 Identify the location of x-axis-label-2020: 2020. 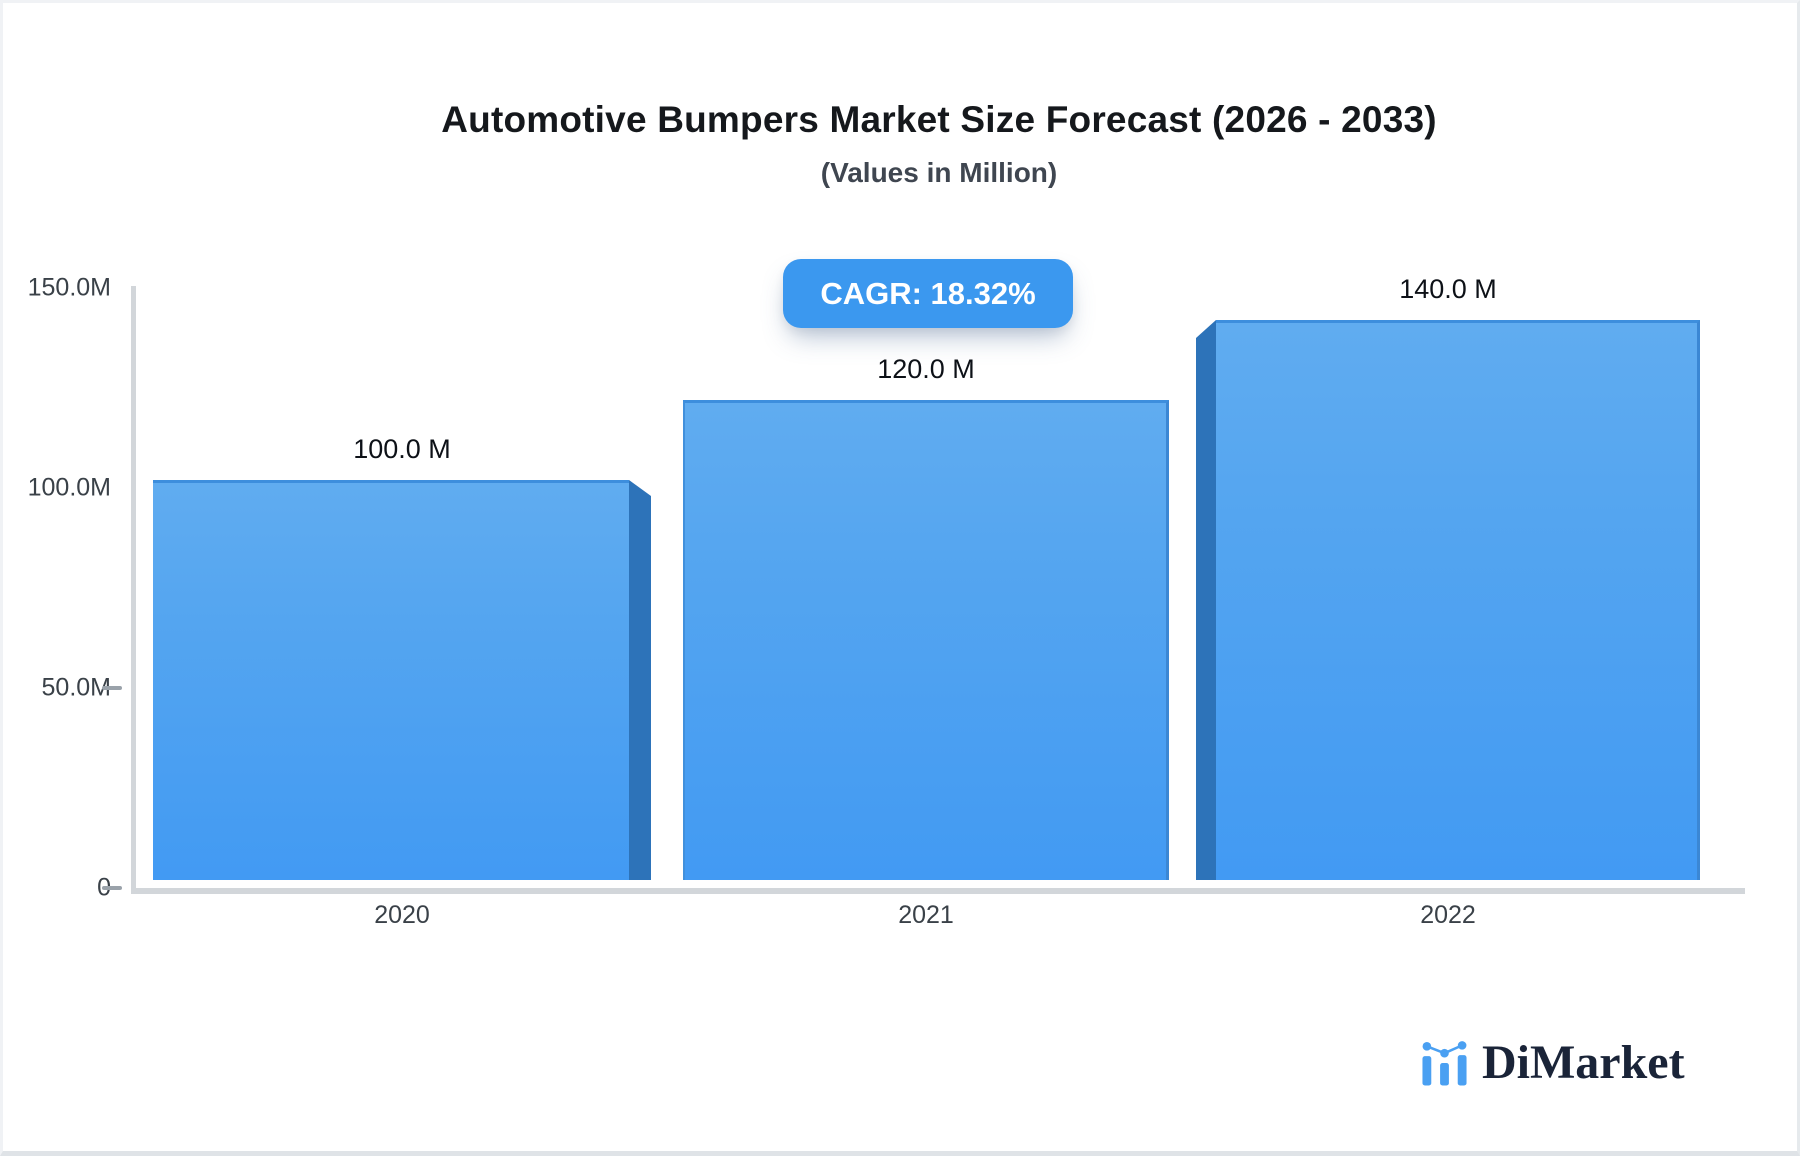
(402, 915).